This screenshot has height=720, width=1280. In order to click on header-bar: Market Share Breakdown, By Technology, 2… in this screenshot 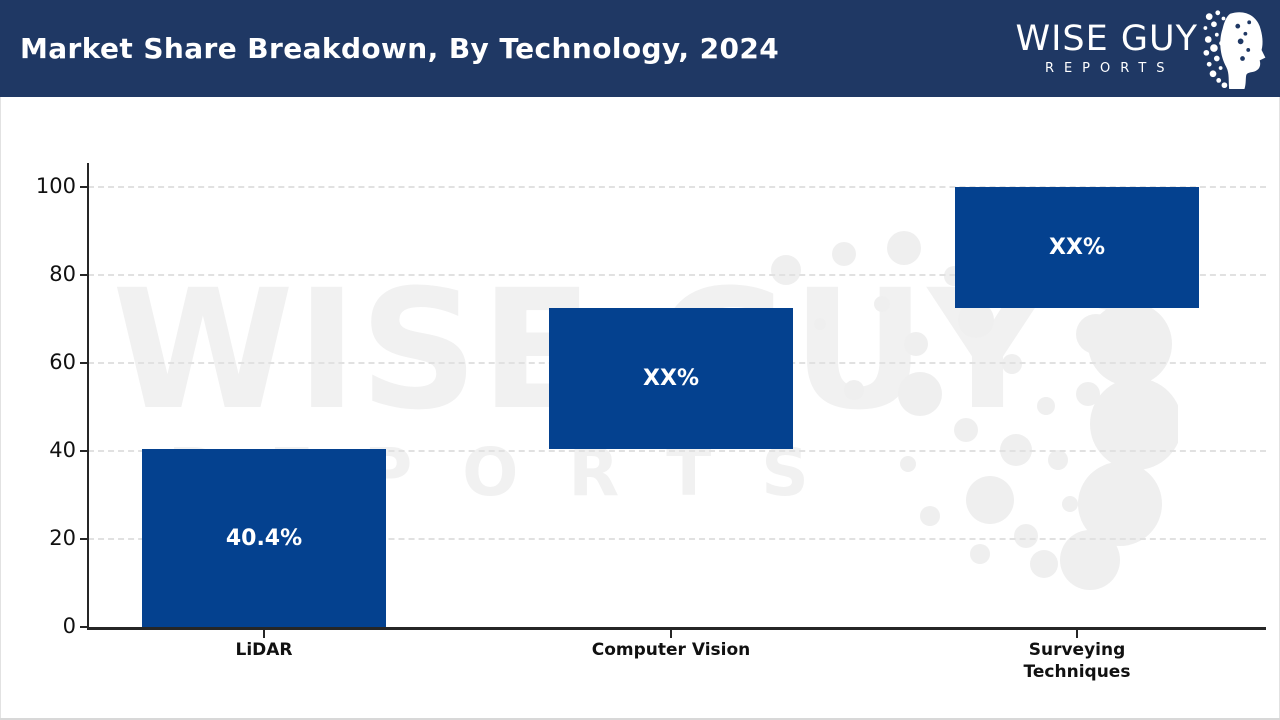, I will do `click(640, 48)`.